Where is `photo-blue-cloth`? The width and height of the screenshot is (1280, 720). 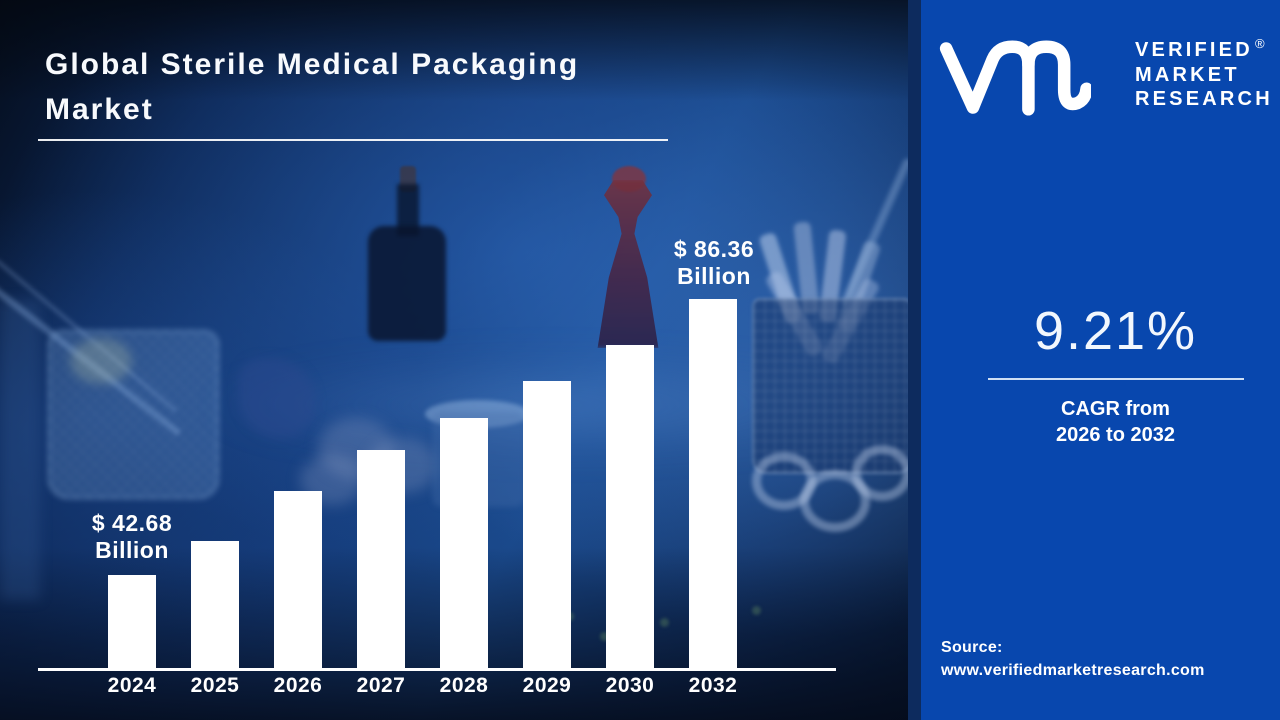
photo-blue-cloth is located at coordinates (277, 398).